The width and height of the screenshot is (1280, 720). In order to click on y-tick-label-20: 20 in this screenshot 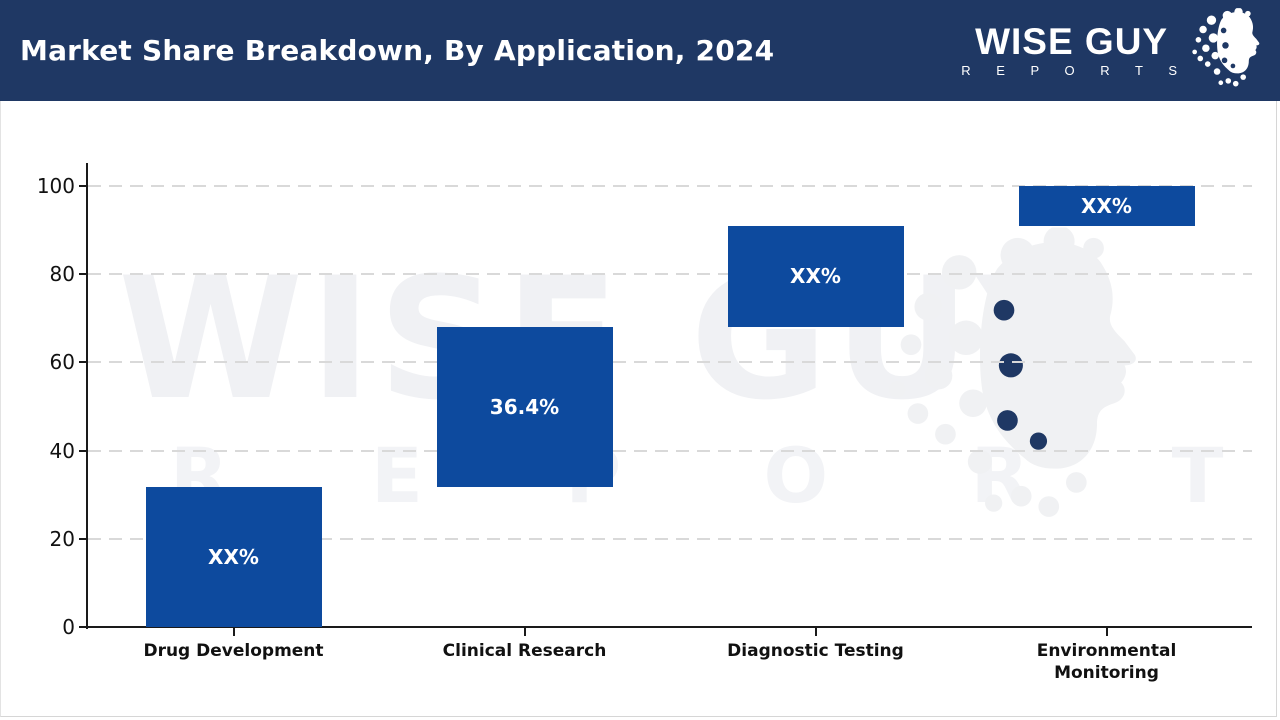, I will do `click(45, 539)`.